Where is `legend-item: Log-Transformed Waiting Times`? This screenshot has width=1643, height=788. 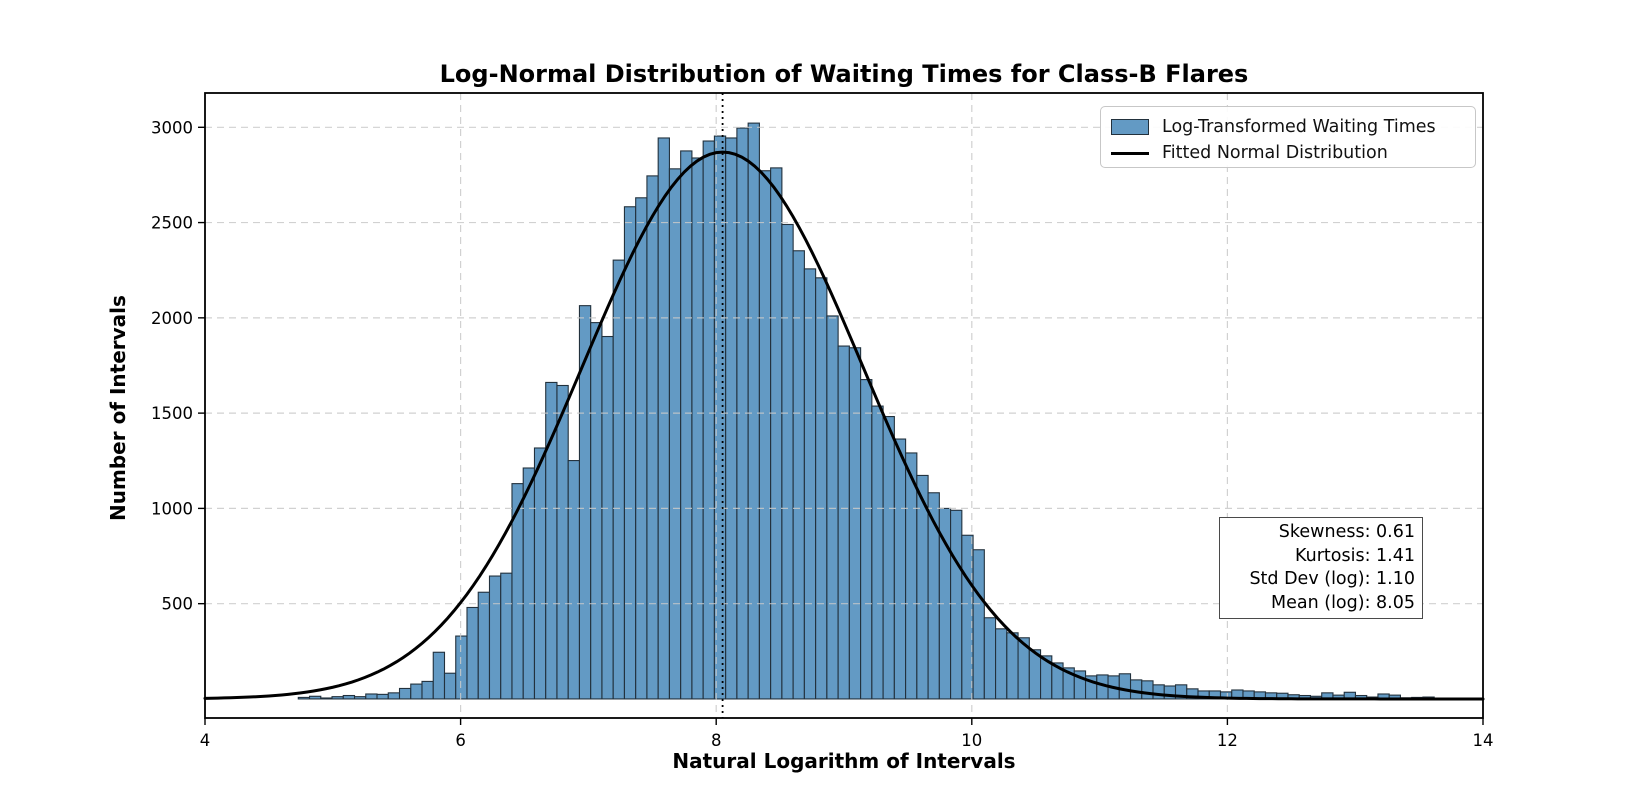 legend-item: Log-Transformed Waiting Times is located at coordinates (1288, 127).